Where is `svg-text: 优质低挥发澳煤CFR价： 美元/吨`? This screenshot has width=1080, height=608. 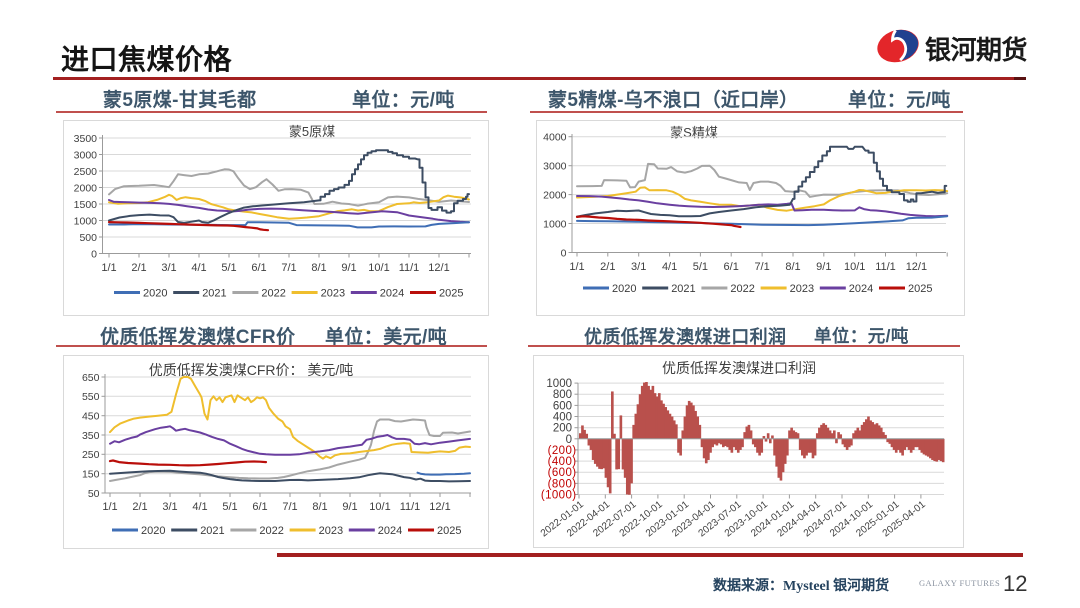 svg-text: 优质低挥发澳煤CFR价： 美元/吨 is located at coordinates (251, 370).